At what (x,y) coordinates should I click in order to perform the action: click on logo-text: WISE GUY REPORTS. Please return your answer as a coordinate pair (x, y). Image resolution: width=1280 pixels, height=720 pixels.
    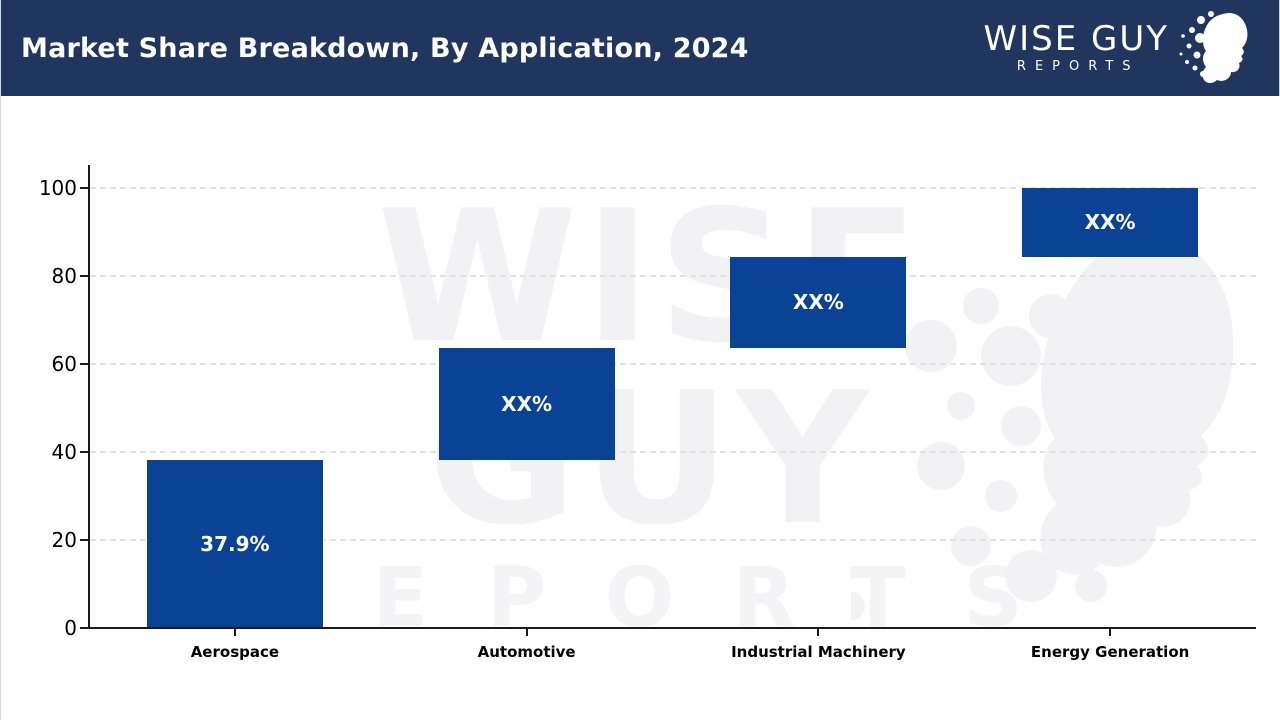
    Looking at the image, I should click on (1076, 48).